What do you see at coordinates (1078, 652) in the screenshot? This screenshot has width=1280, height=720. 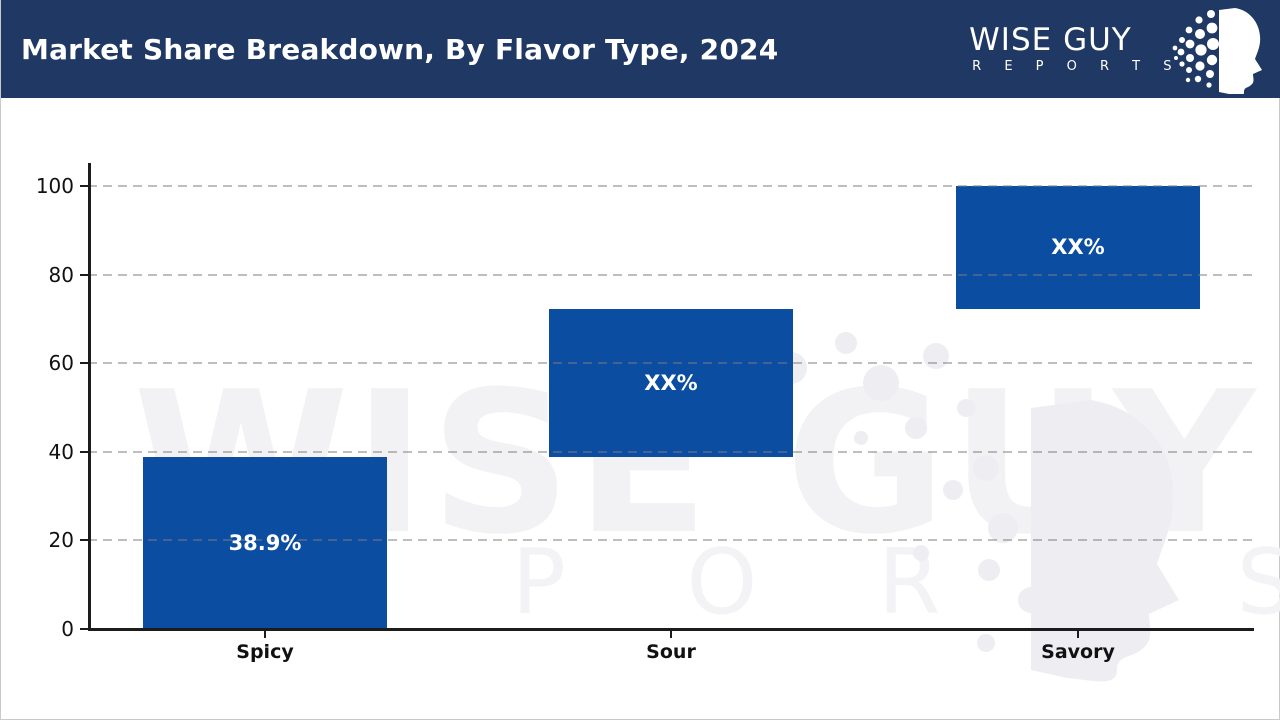 I see `x-axis-label-savory: Savory` at bounding box center [1078, 652].